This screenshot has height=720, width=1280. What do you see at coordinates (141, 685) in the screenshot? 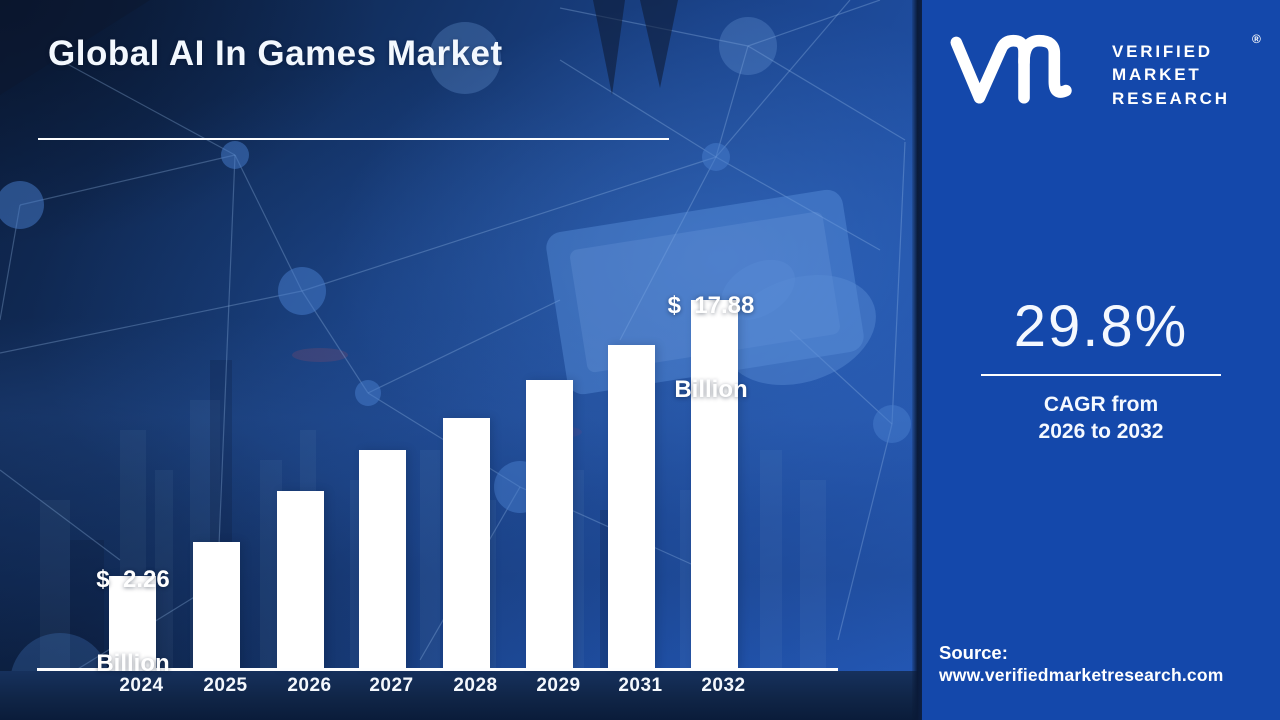
I see `x-tick-2024: 2024` at bounding box center [141, 685].